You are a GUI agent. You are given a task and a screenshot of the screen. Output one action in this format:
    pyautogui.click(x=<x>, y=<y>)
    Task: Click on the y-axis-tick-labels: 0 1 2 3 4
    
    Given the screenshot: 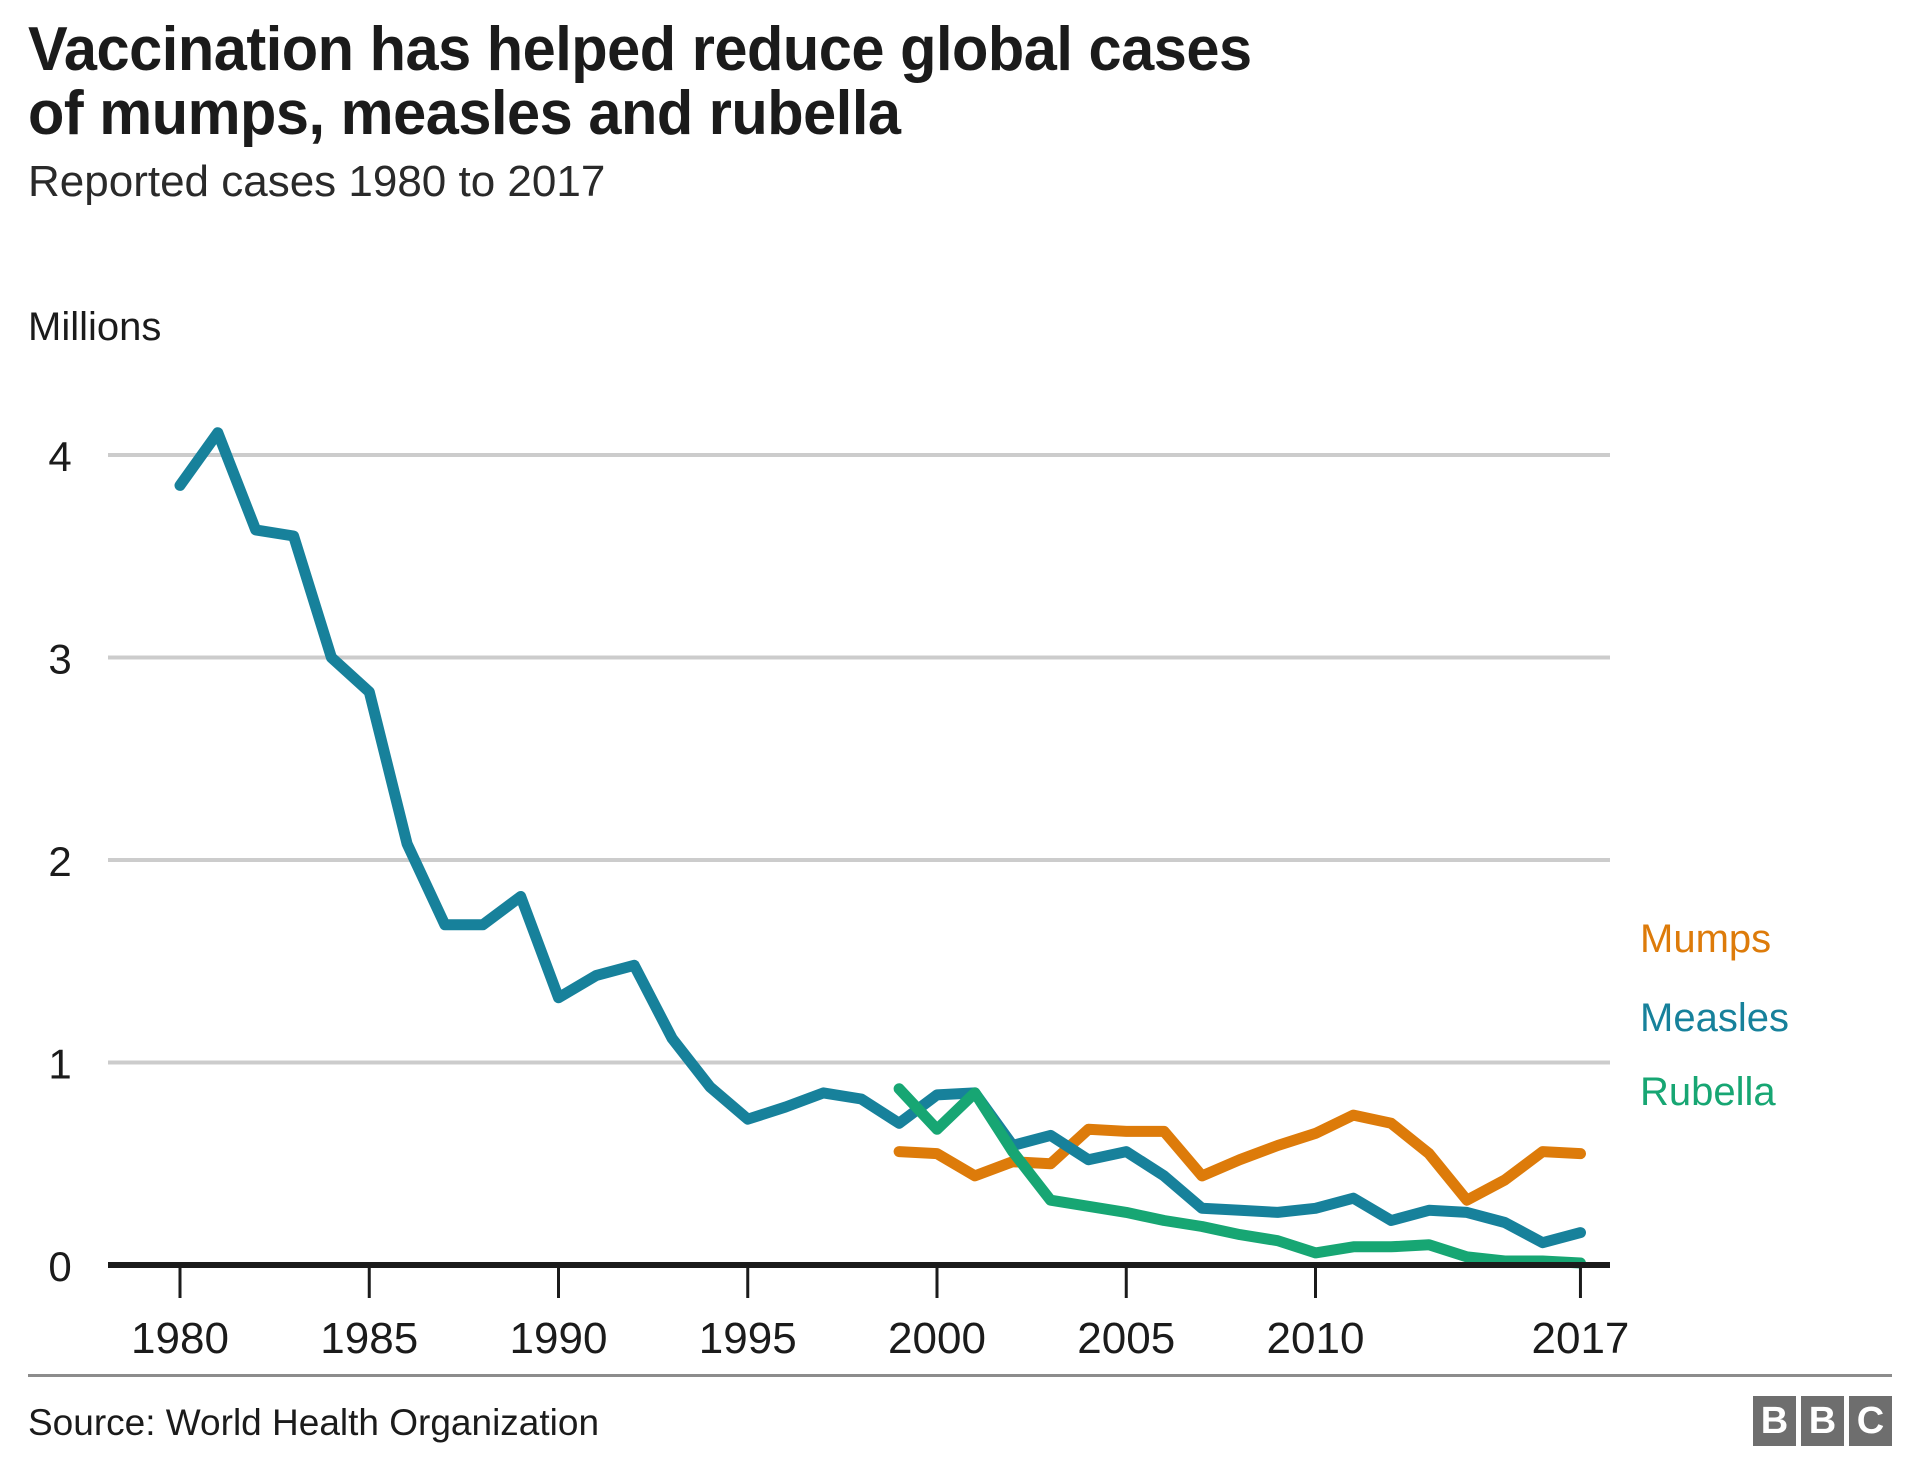 What is the action you would take?
    pyautogui.click(x=59, y=861)
    